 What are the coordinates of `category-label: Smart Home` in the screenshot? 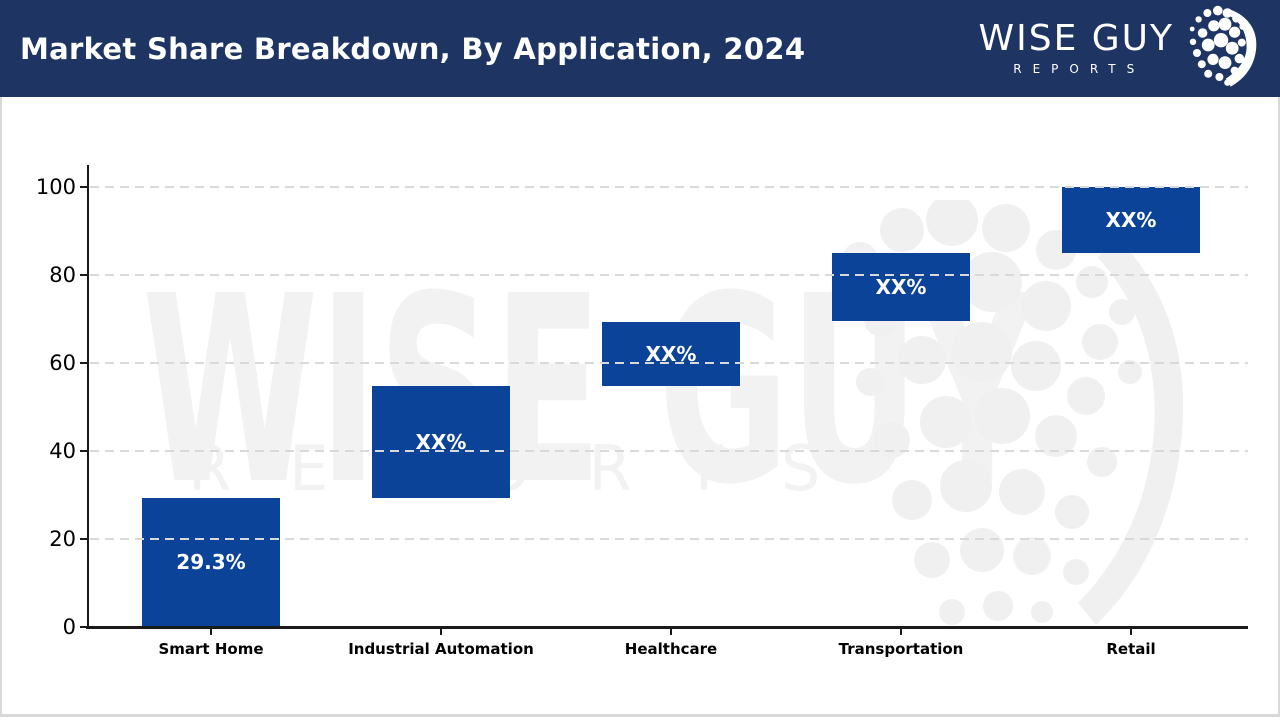 It's located at (211, 649).